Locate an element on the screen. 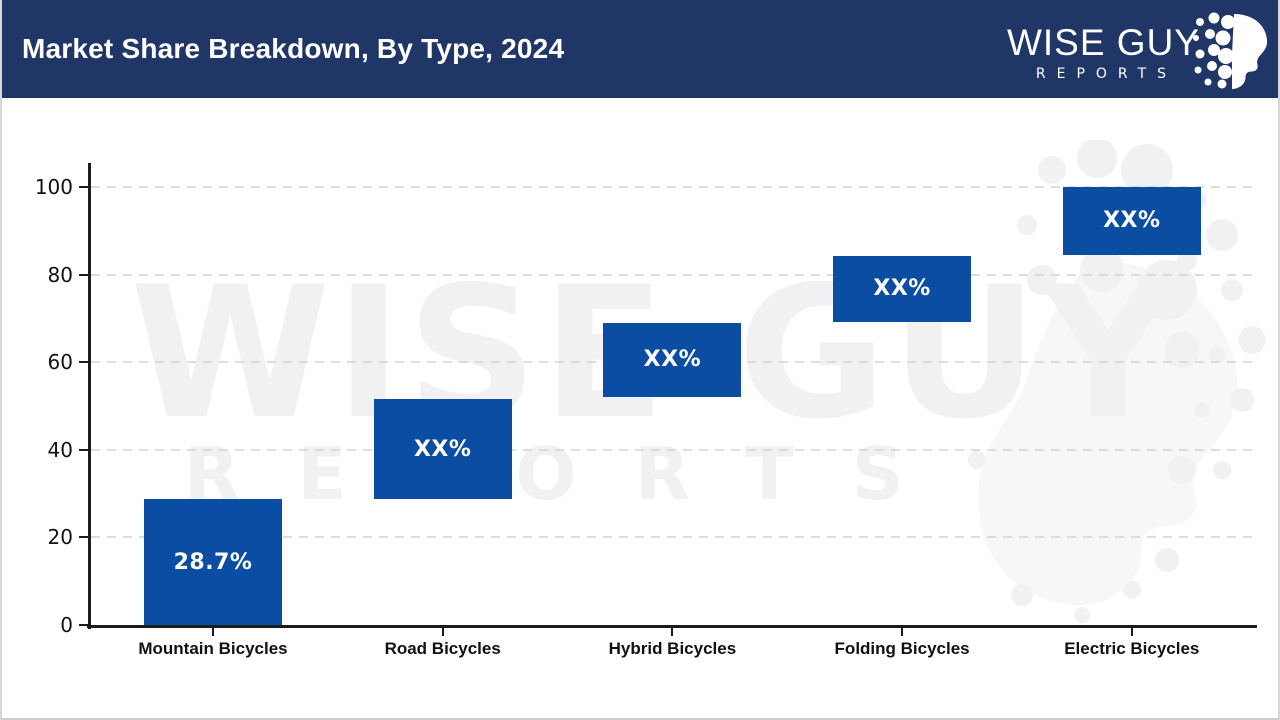 The height and width of the screenshot is (720, 1280). y-tick-label: 0 is located at coordinates (66, 625).